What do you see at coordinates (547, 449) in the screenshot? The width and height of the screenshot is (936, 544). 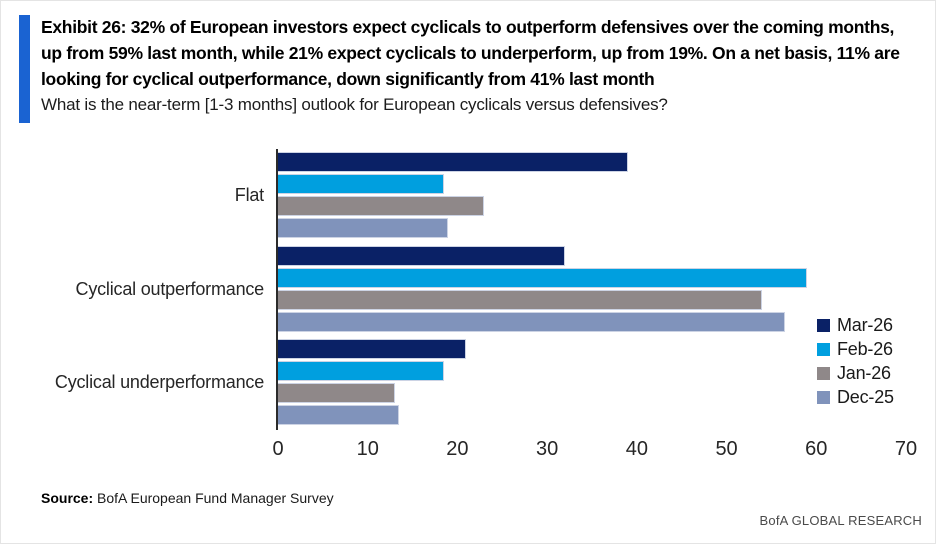 I see `x-tick-30: 30` at bounding box center [547, 449].